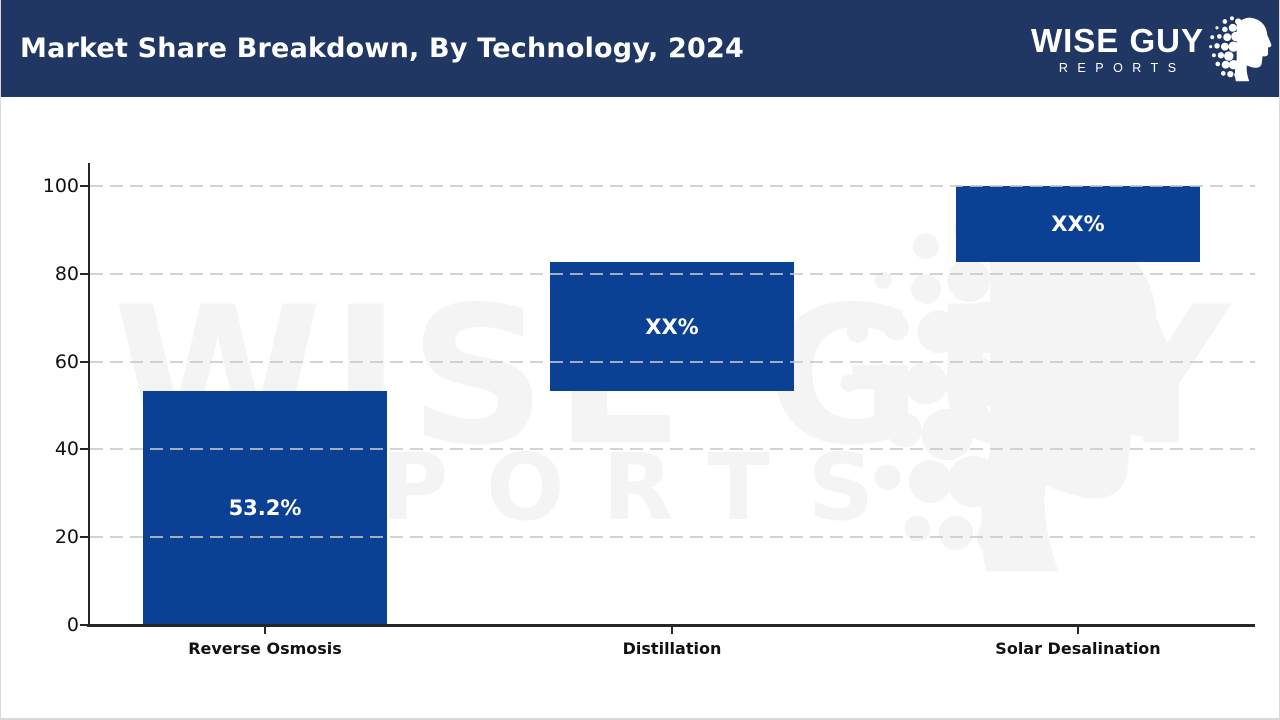 Image resolution: width=1280 pixels, height=720 pixels. What do you see at coordinates (1240, 49) in the screenshot?
I see `face-logo-icon` at bounding box center [1240, 49].